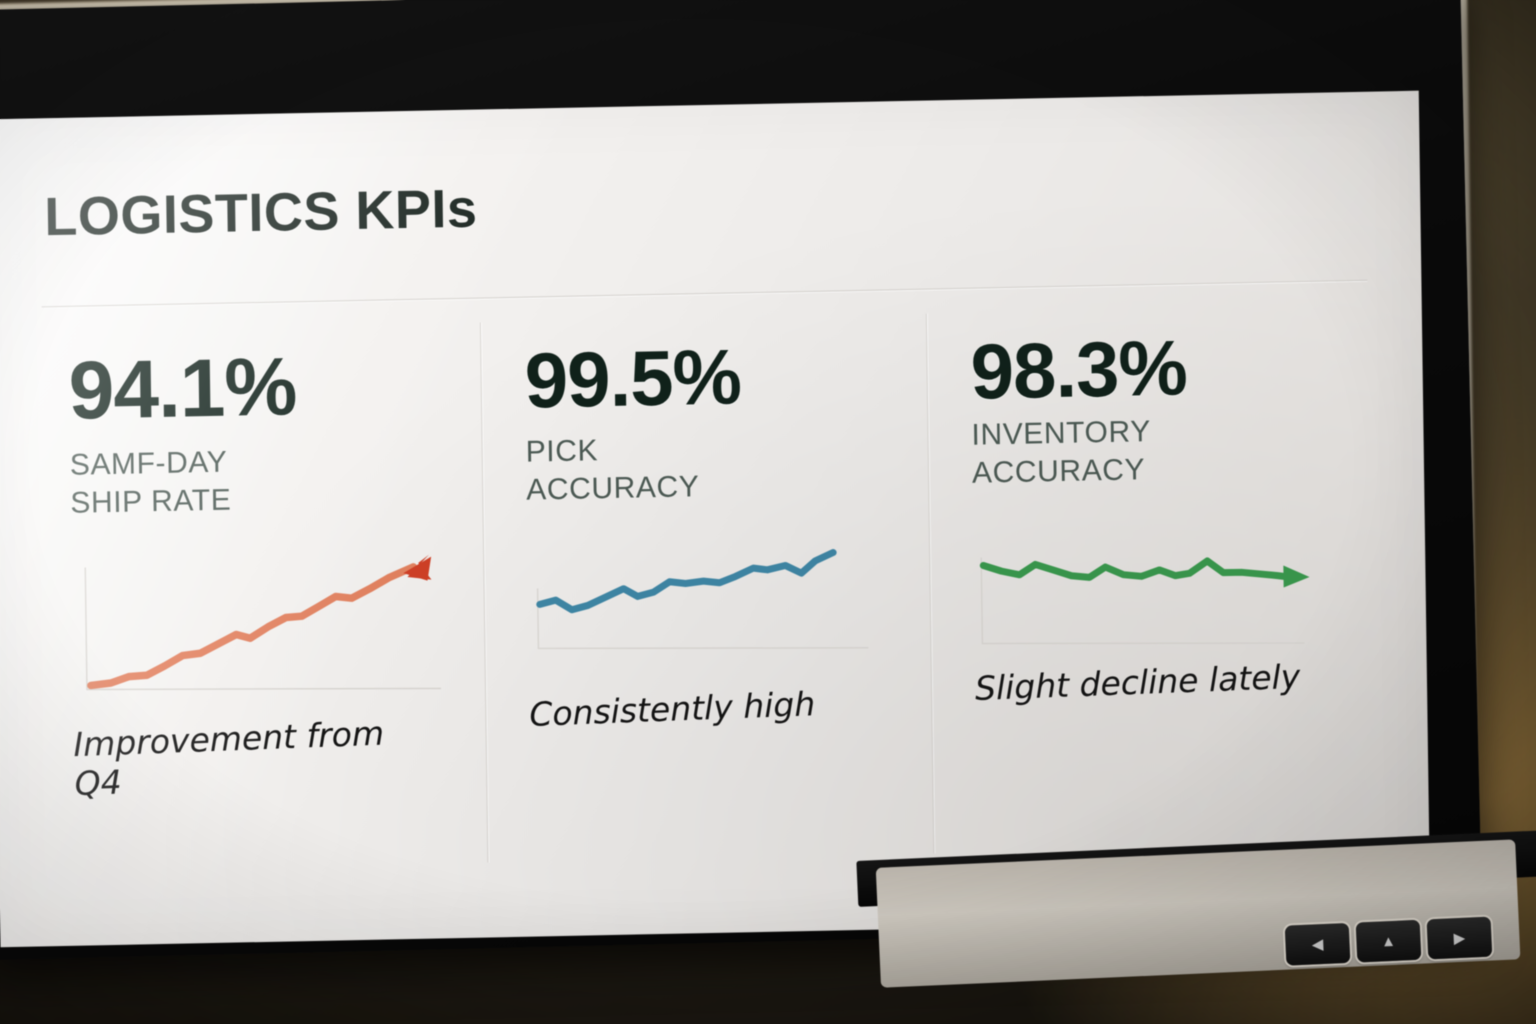  I want to click on kpi-annotation: Consistently high, so click(672, 709).